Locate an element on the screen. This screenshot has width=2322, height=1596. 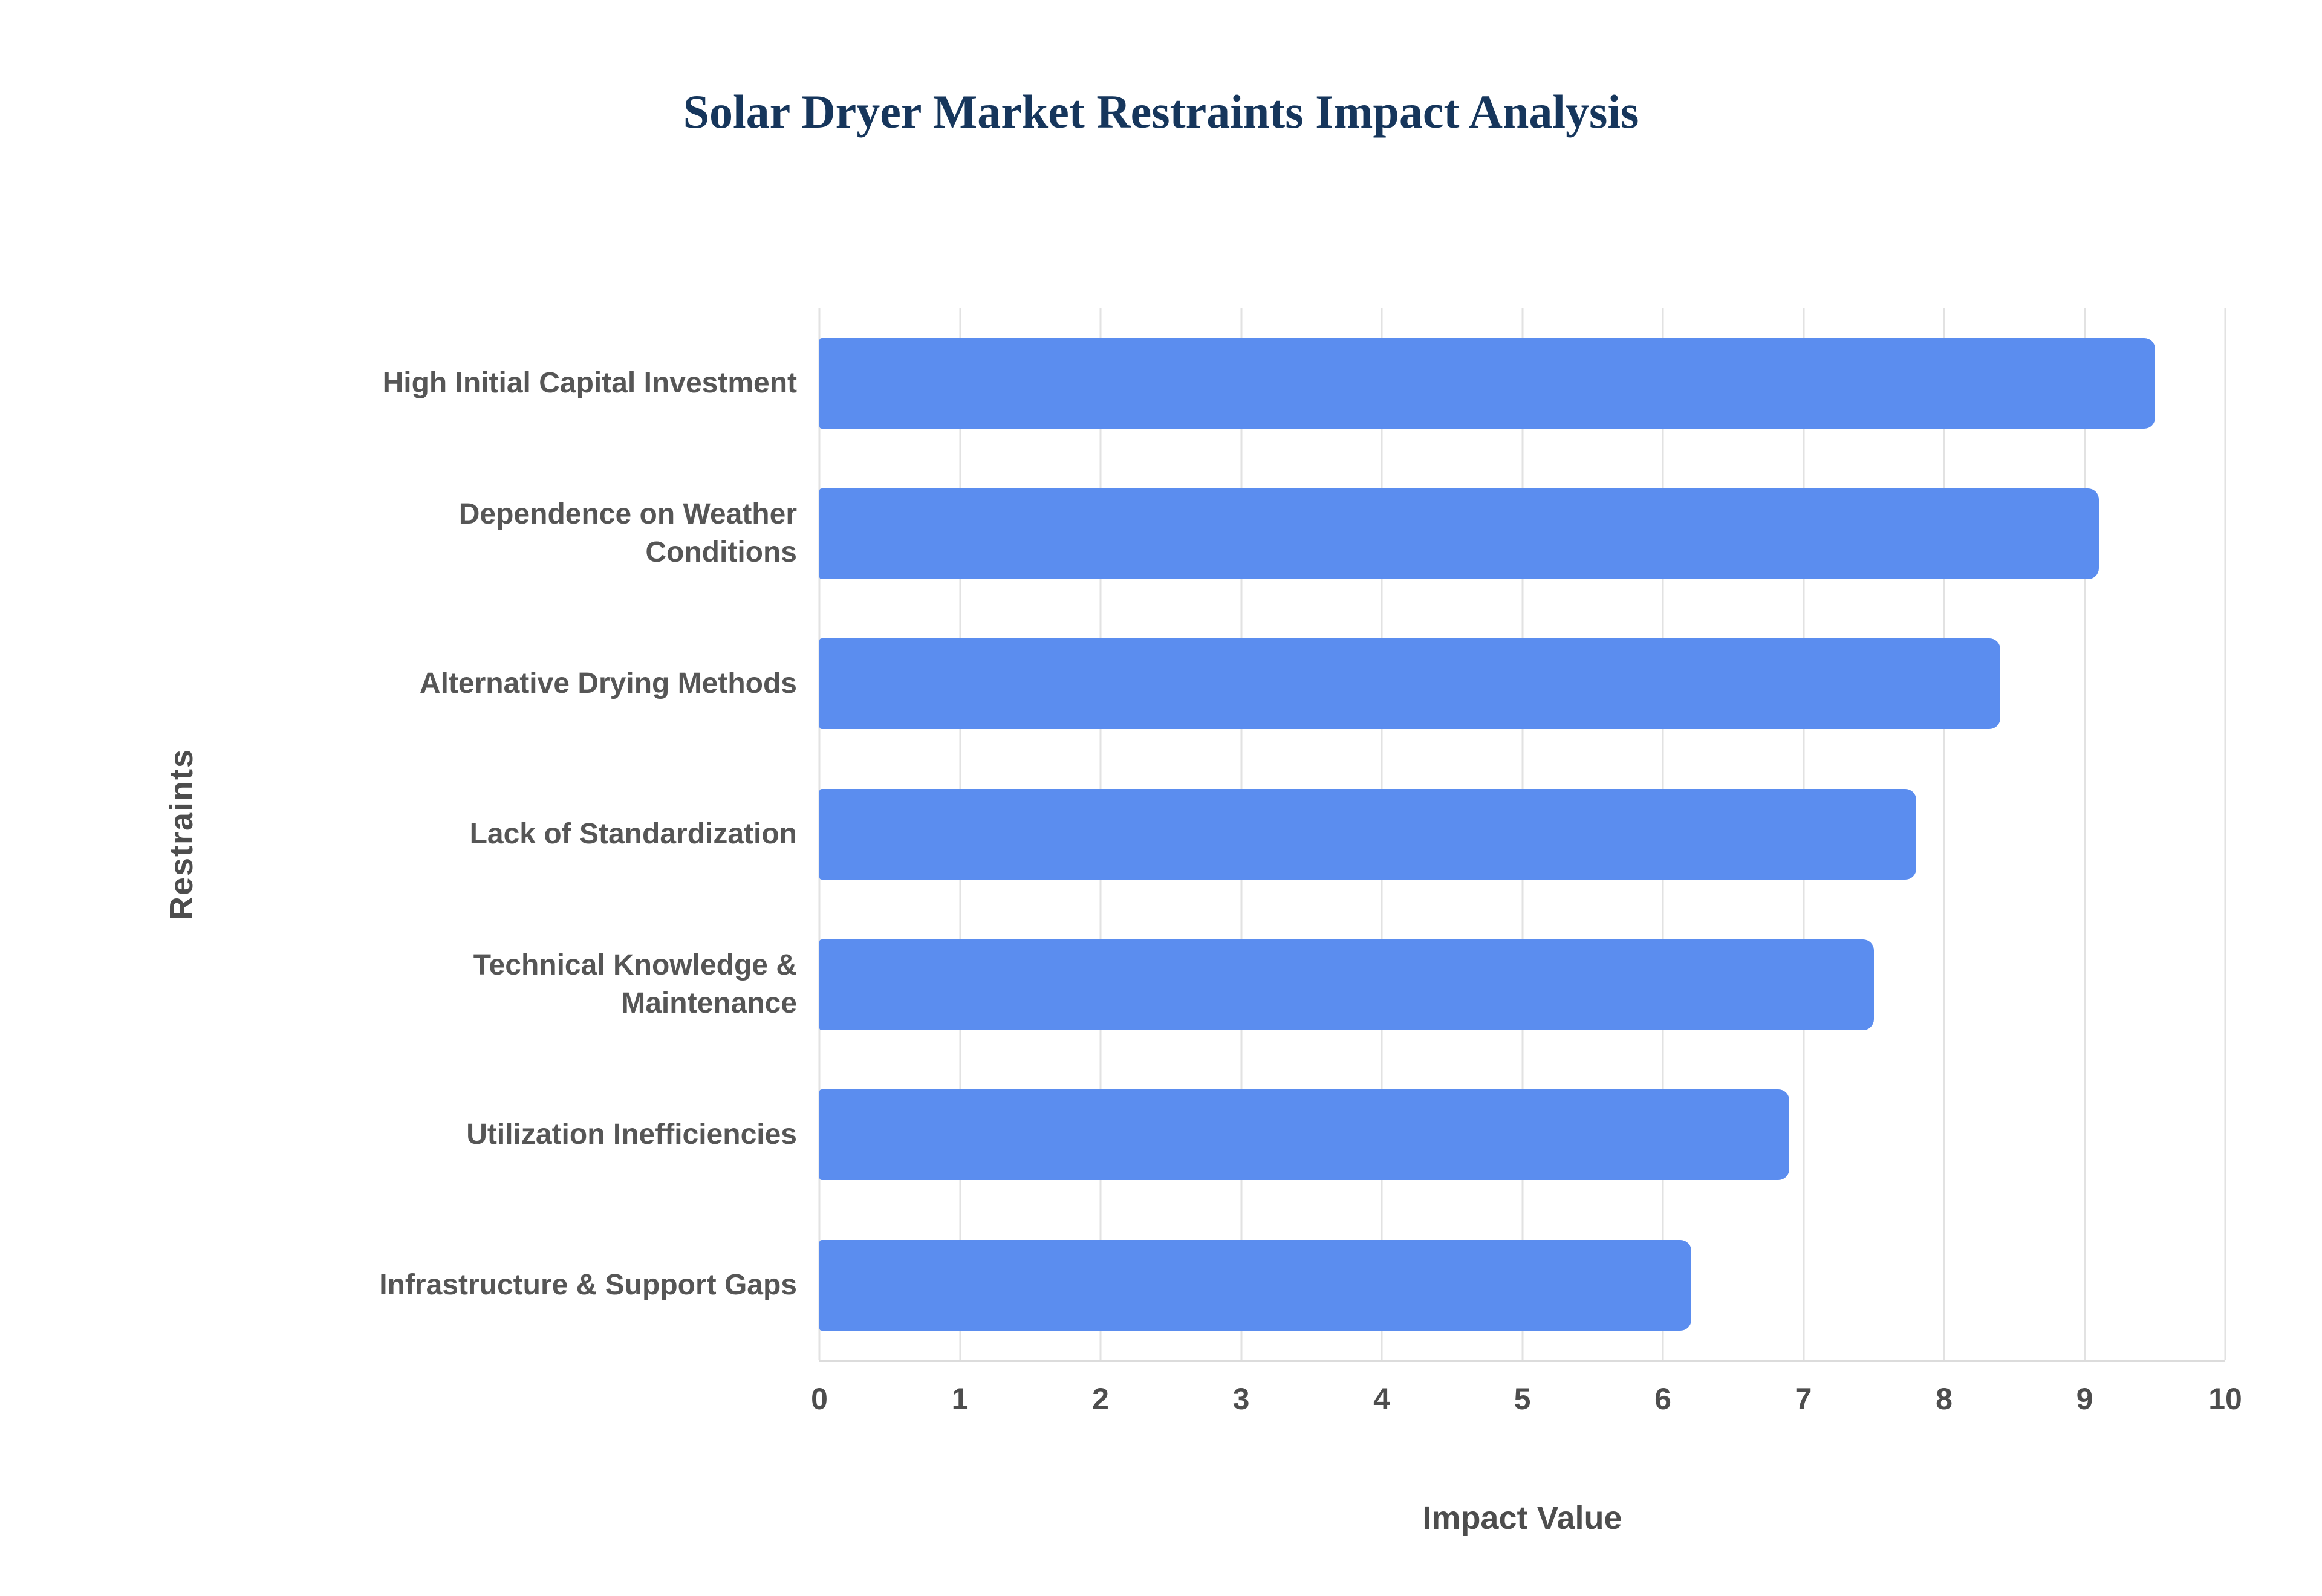
x-tick-label: 6 is located at coordinates (1662, 1399).